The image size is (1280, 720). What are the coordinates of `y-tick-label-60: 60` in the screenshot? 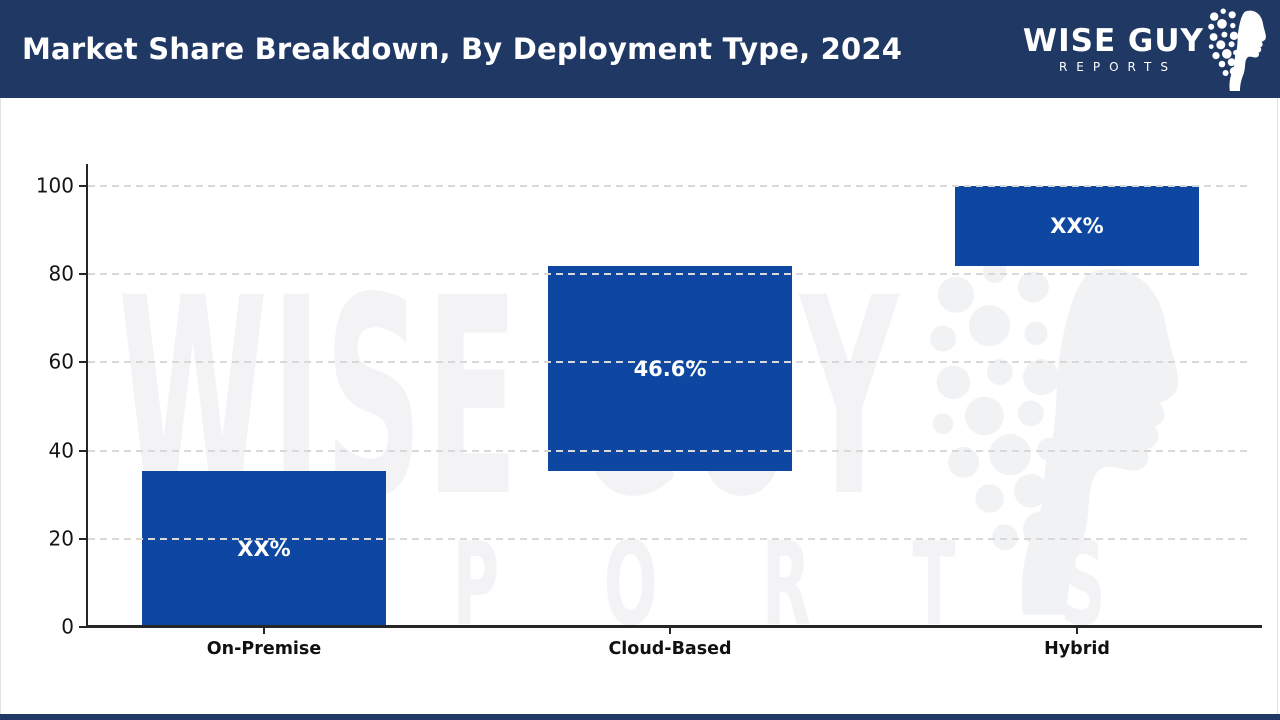 It's located at (61, 361).